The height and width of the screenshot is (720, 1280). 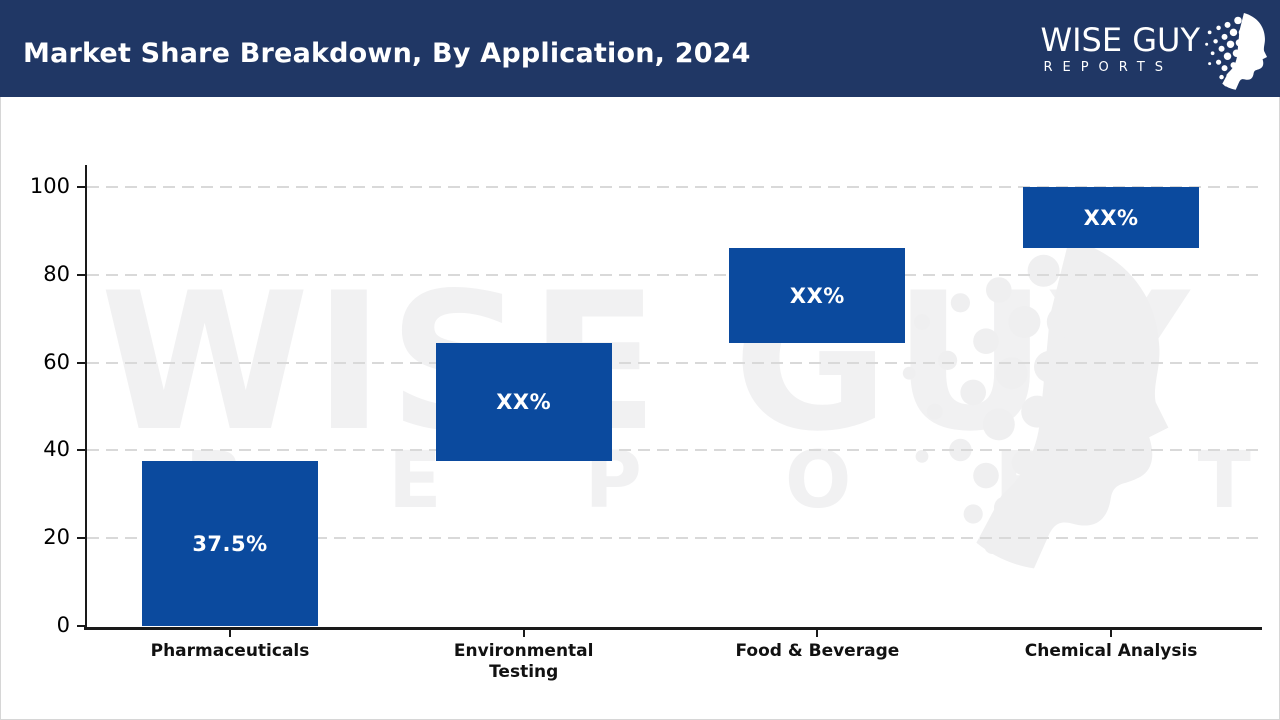 I want to click on logo-head-icon, so click(x=1236, y=51).